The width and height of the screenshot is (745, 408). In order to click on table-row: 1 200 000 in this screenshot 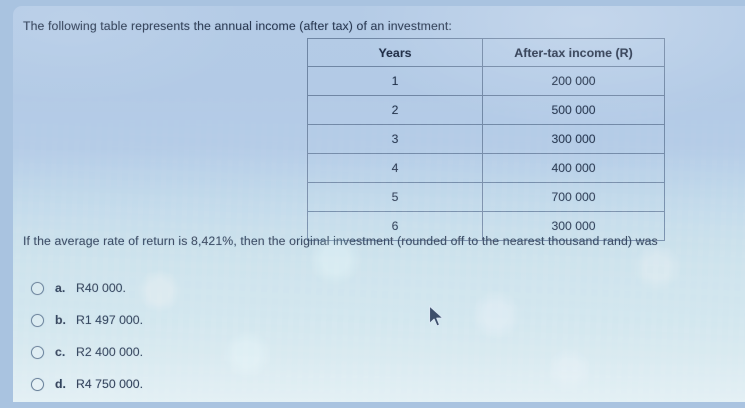, I will do `click(486, 81)`.